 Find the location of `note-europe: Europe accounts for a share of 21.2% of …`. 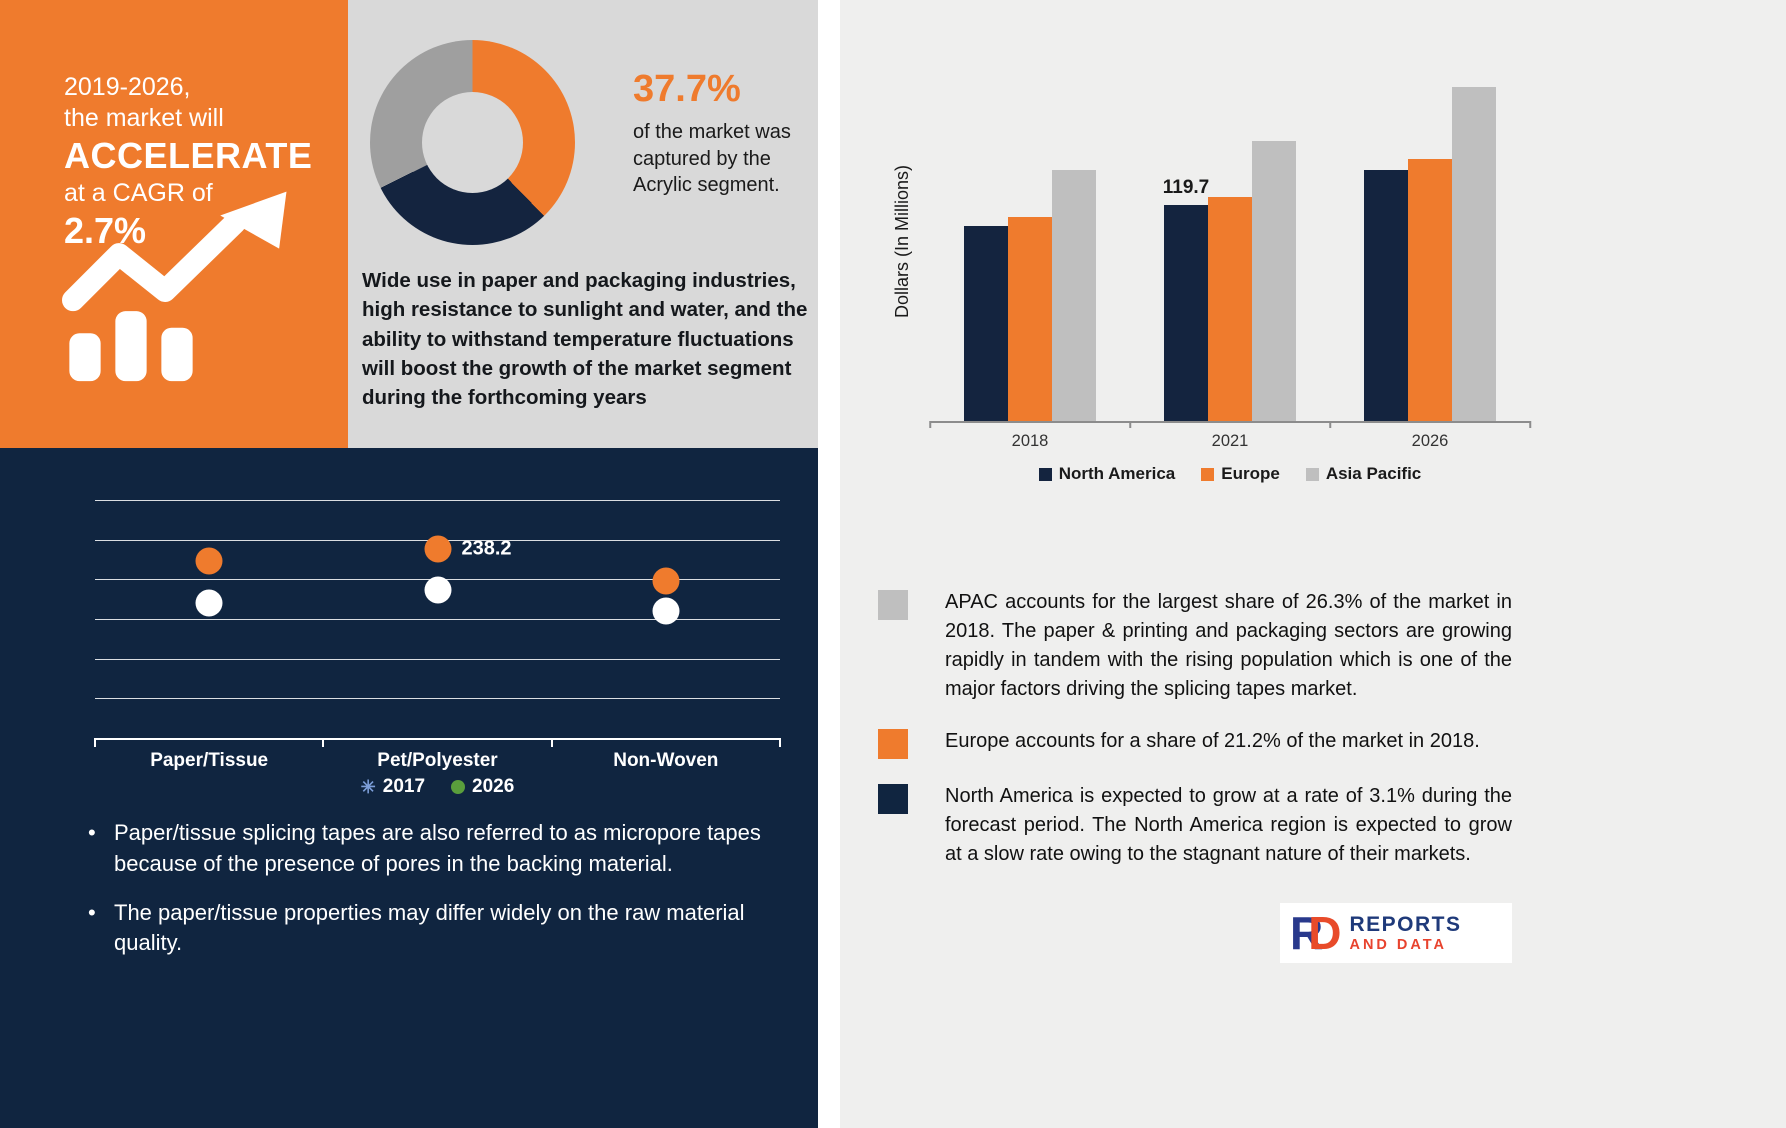

note-europe: Europe accounts for a share of 21.2% of … is located at coordinates (1195, 743).